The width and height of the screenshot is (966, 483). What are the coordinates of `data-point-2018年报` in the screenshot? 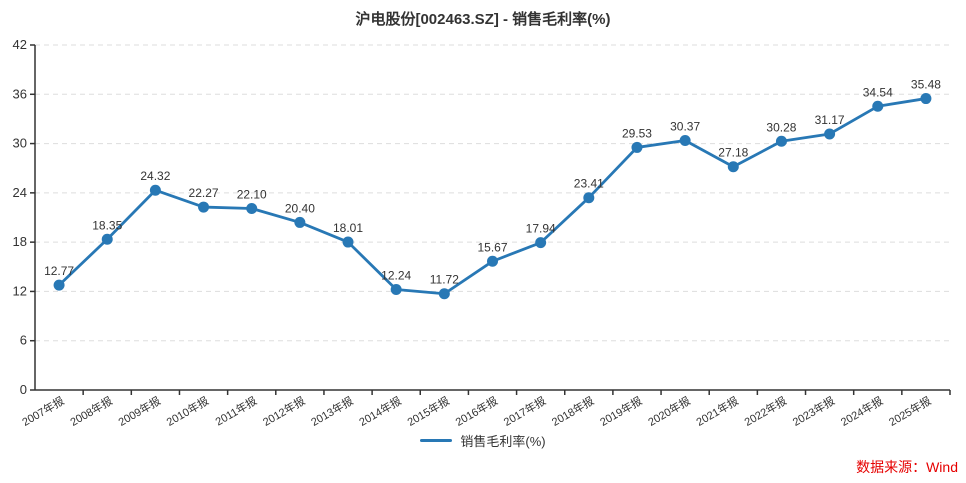 It's located at (589, 198).